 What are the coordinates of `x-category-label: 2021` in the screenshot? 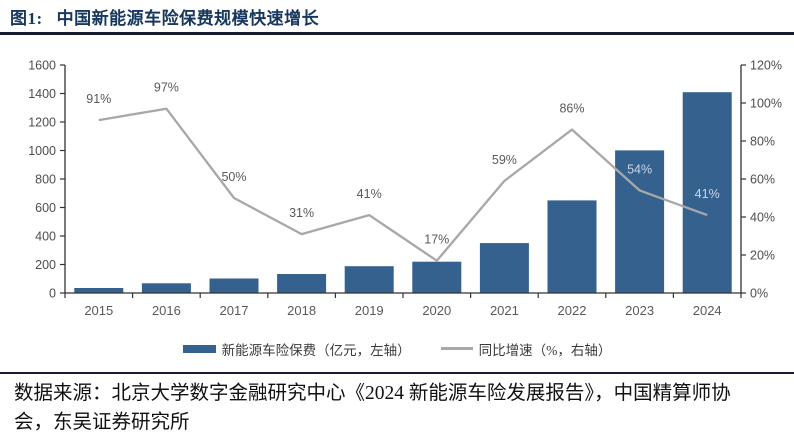 It's located at (504, 310).